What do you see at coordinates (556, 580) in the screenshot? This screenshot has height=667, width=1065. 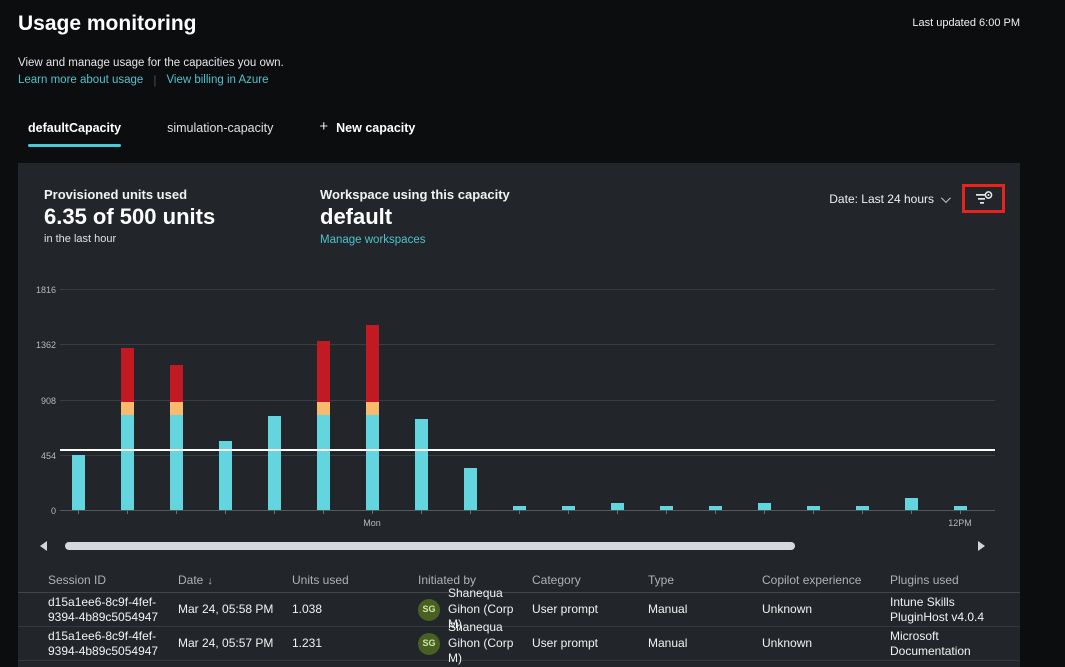 I see `column-header-category: Category` at bounding box center [556, 580].